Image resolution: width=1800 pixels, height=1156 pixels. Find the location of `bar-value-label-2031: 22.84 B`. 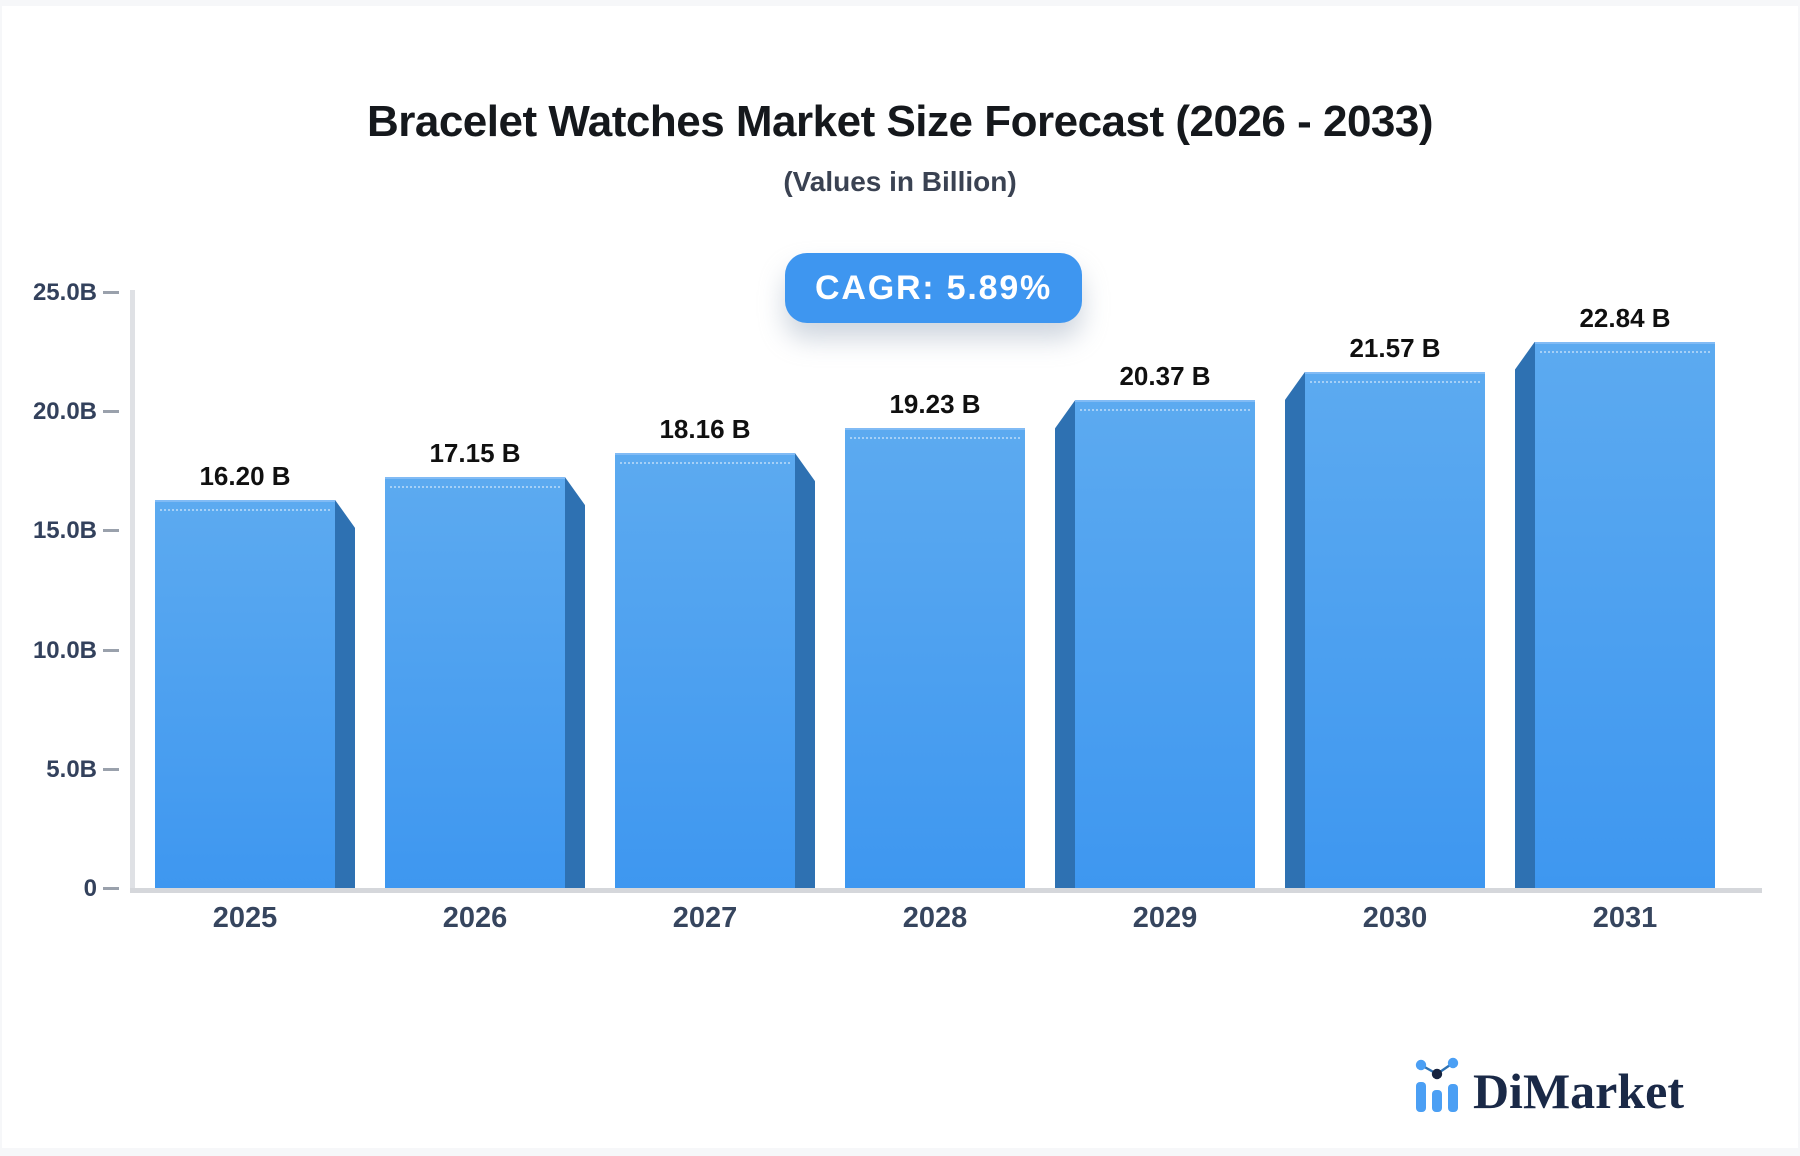

bar-value-label-2031: 22.84 B is located at coordinates (1625, 317).